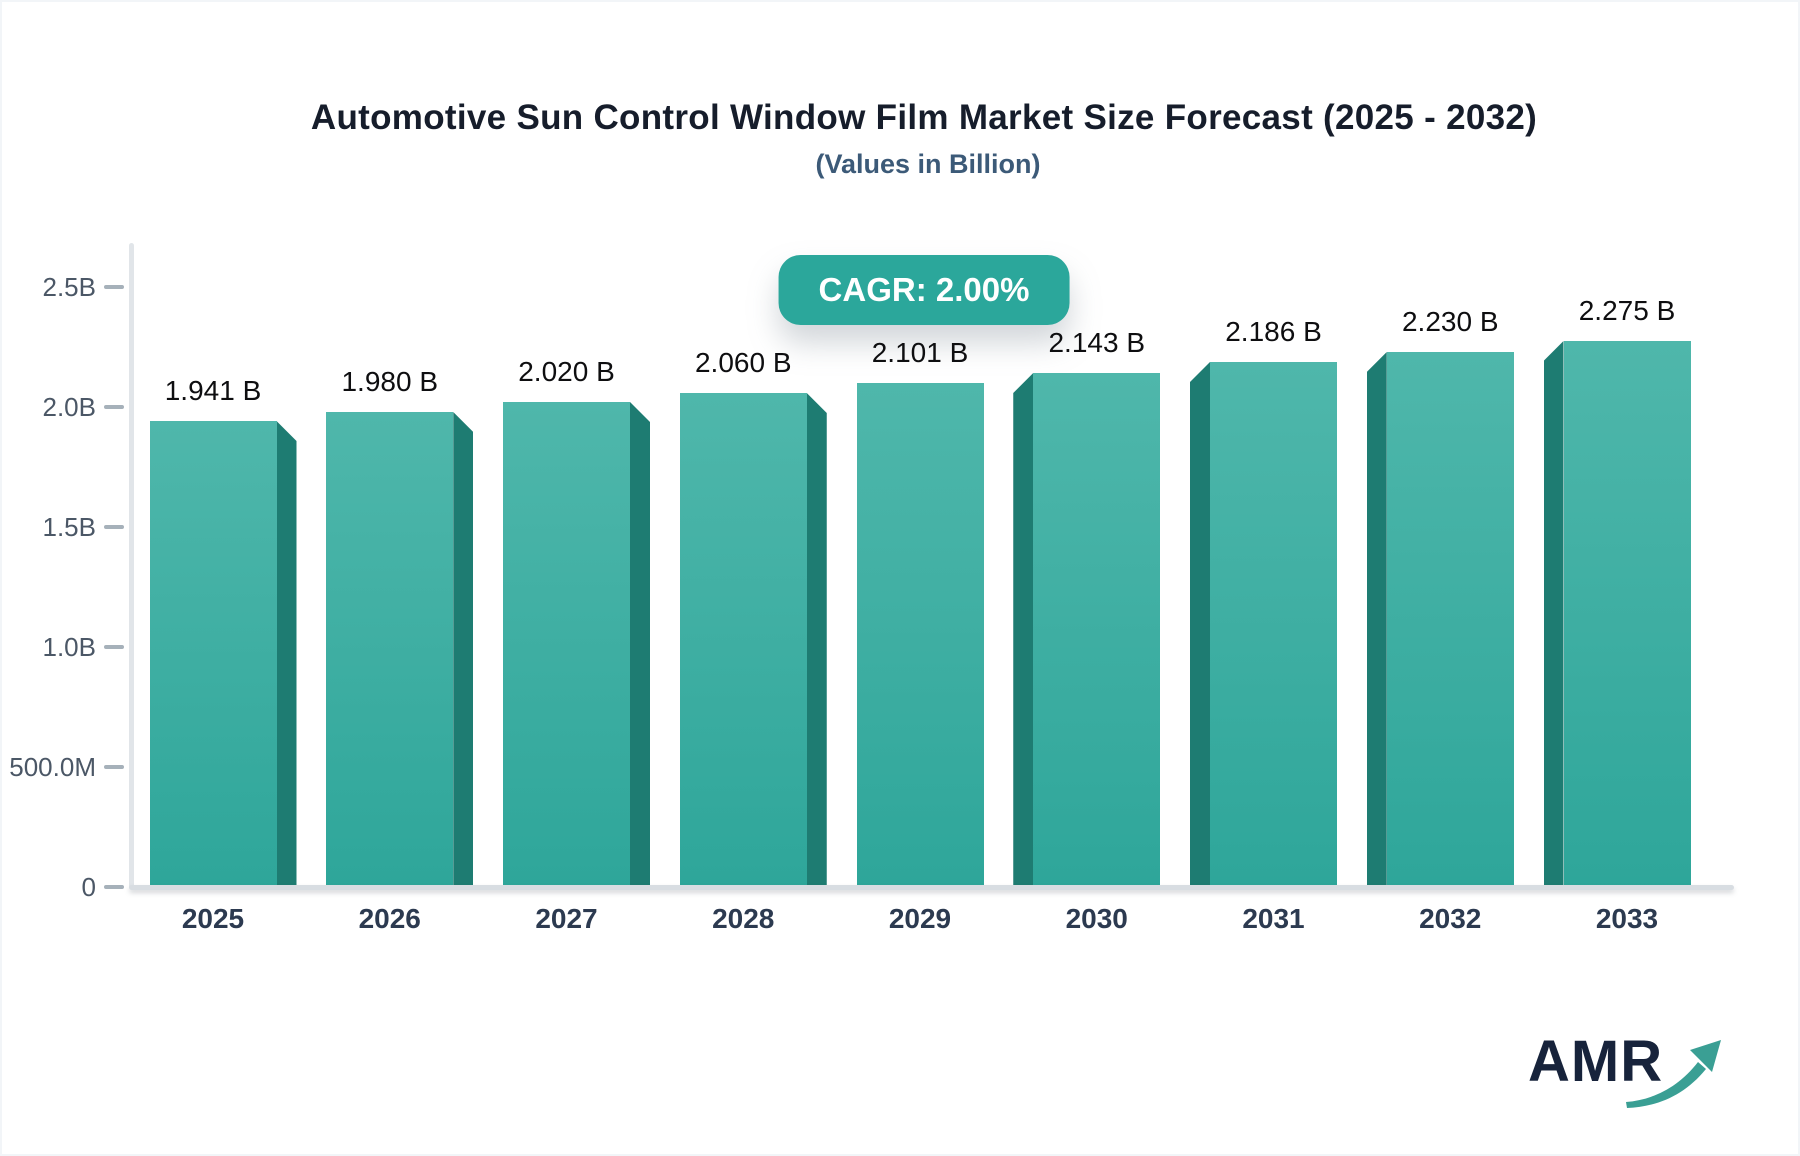 This screenshot has height=1156, width=1800. Describe the element at coordinates (52, 767) in the screenshot. I see `y-tick-label: 500.0M` at that location.